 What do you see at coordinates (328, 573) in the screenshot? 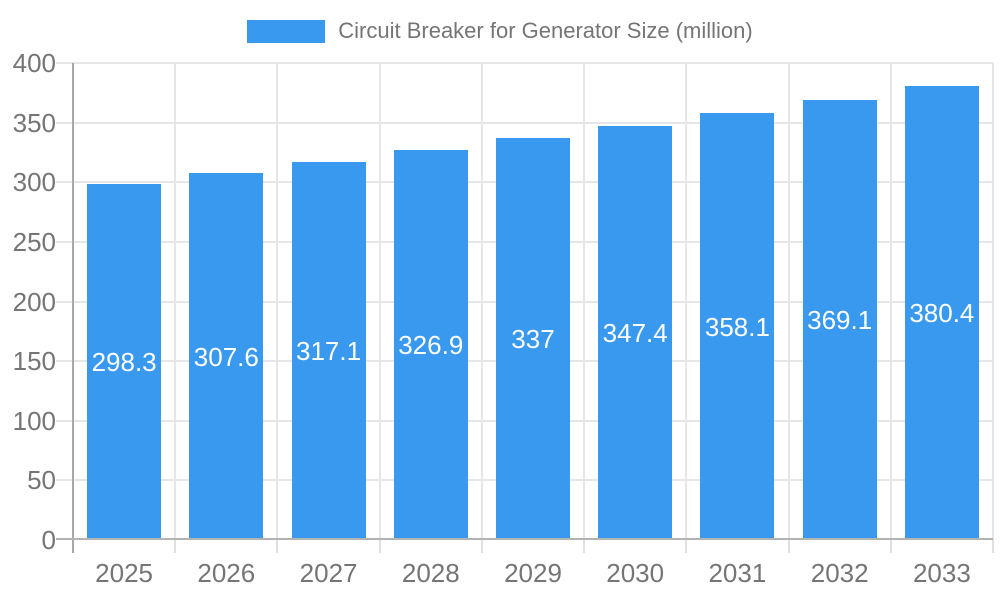
I see `x-axis-label: 2027` at bounding box center [328, 573].